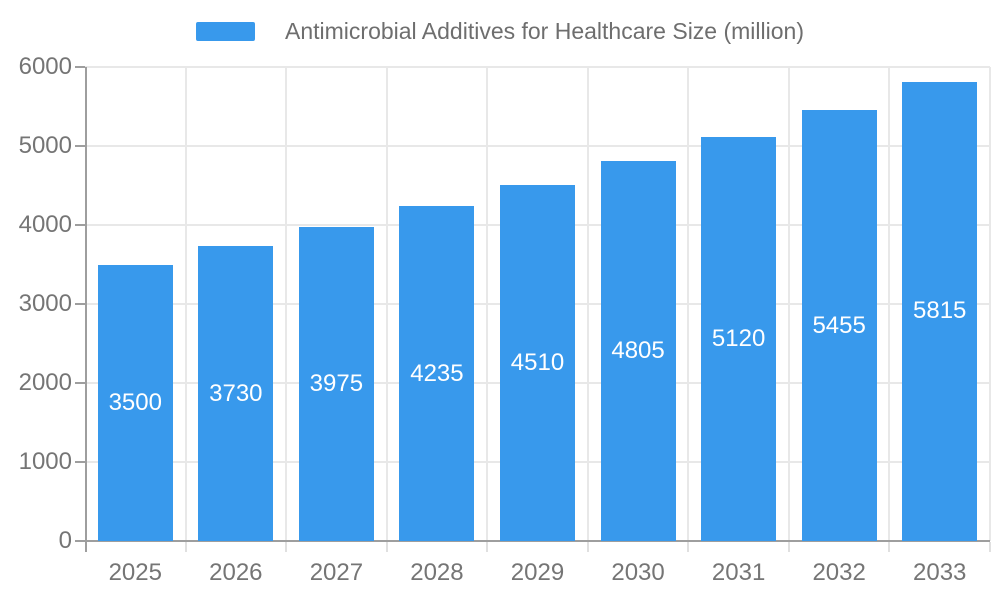 The image size is (1000, 600). I want to click on x-axis-label: 2029, so click(537, 572).